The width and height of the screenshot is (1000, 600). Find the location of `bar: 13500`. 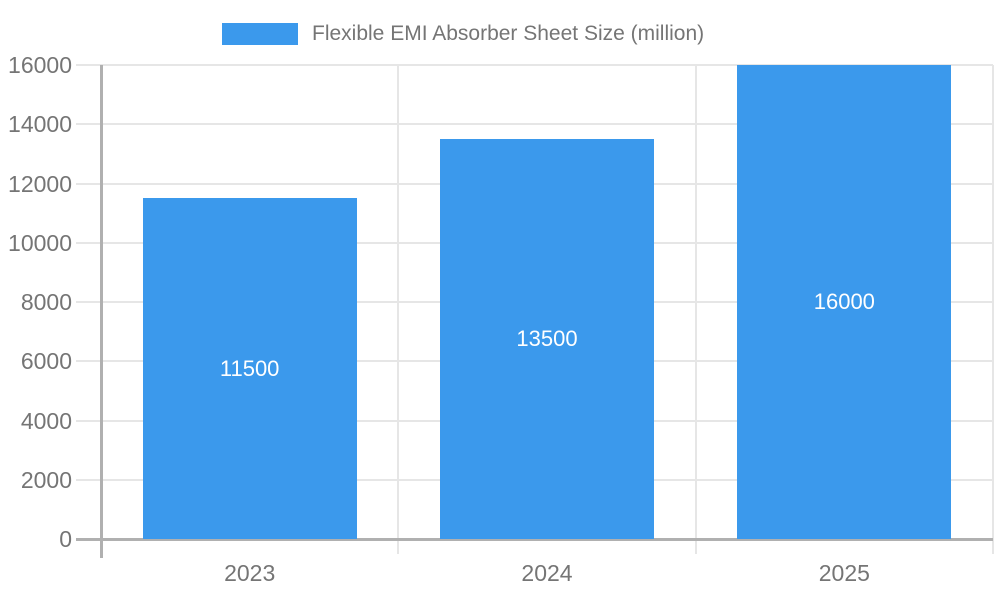

bar: 13500 is located at coordinates (547, 339).